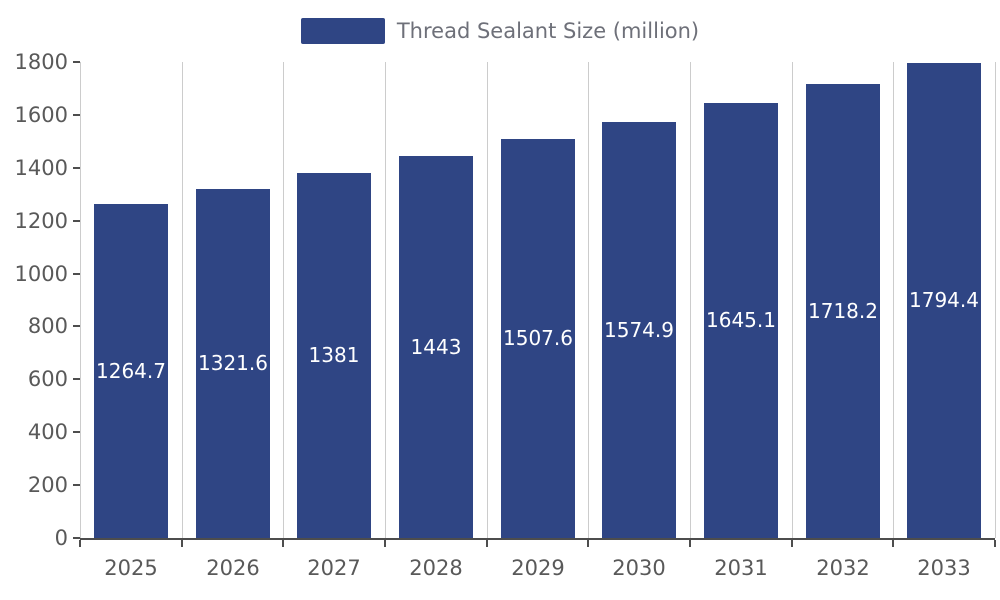  I want to click on x-axis-tick-label: 2033, so click(944, 568).